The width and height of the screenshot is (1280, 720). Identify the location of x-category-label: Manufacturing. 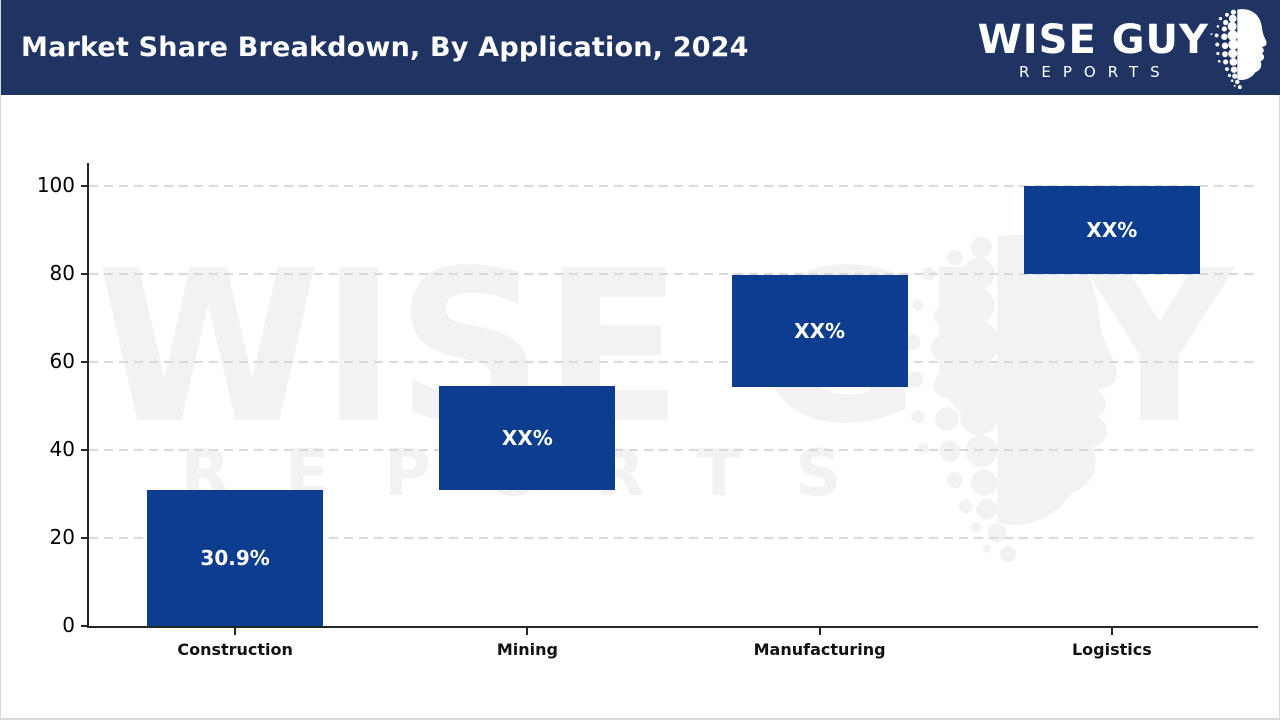
(819, 649).